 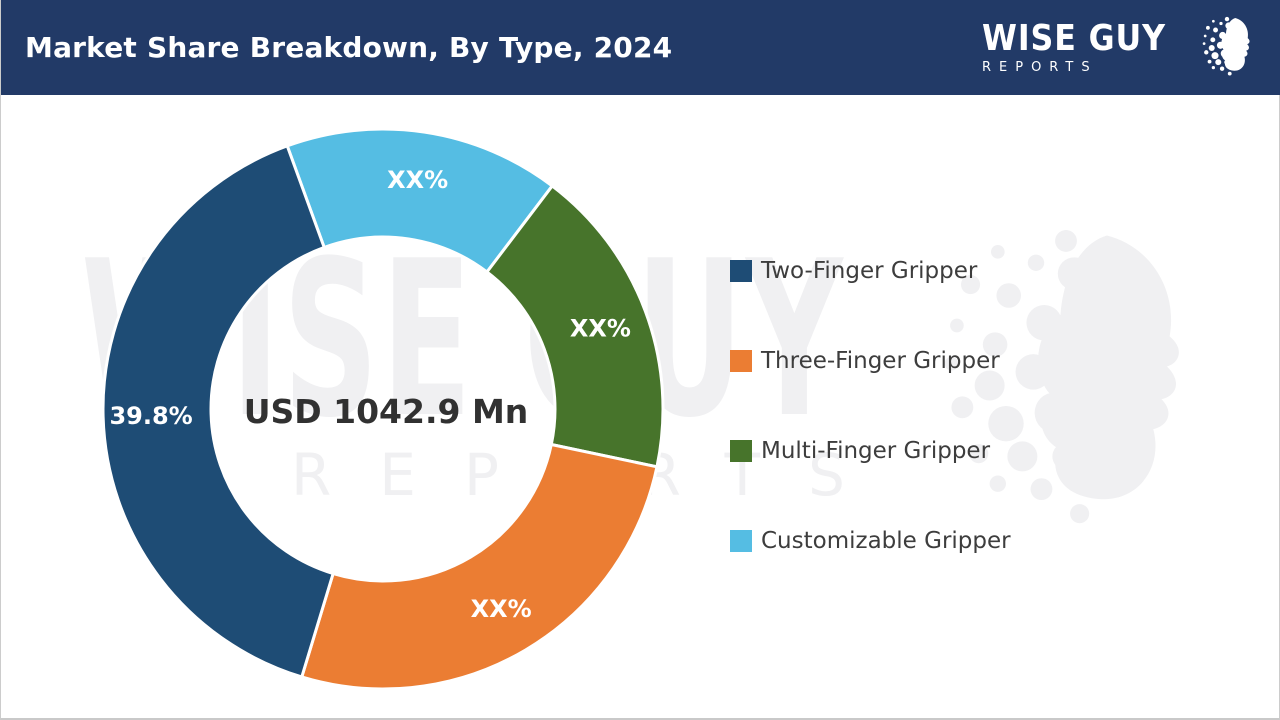 I want to click on logo-wordmark: WISE GUY REPORTS, so click(x=1086, y=46).